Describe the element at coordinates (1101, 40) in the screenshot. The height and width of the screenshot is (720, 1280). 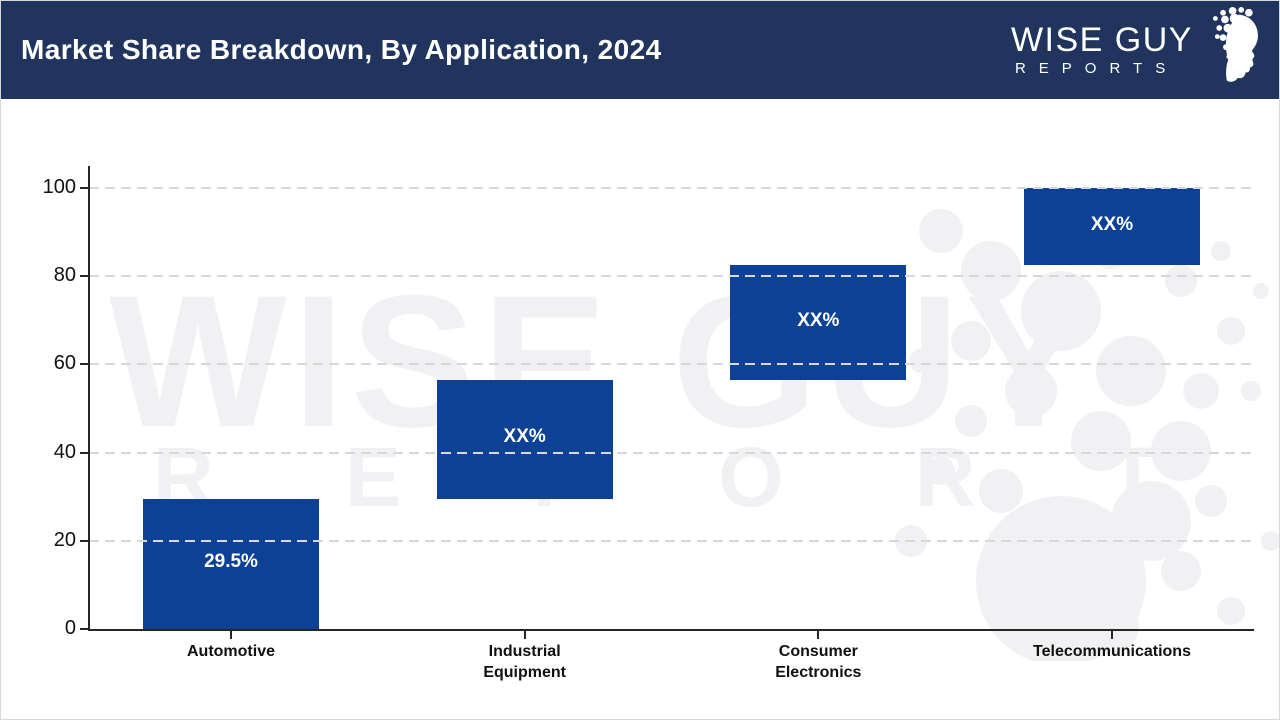
I see `brand-logo-wordmark: WISE GUY` at that location.